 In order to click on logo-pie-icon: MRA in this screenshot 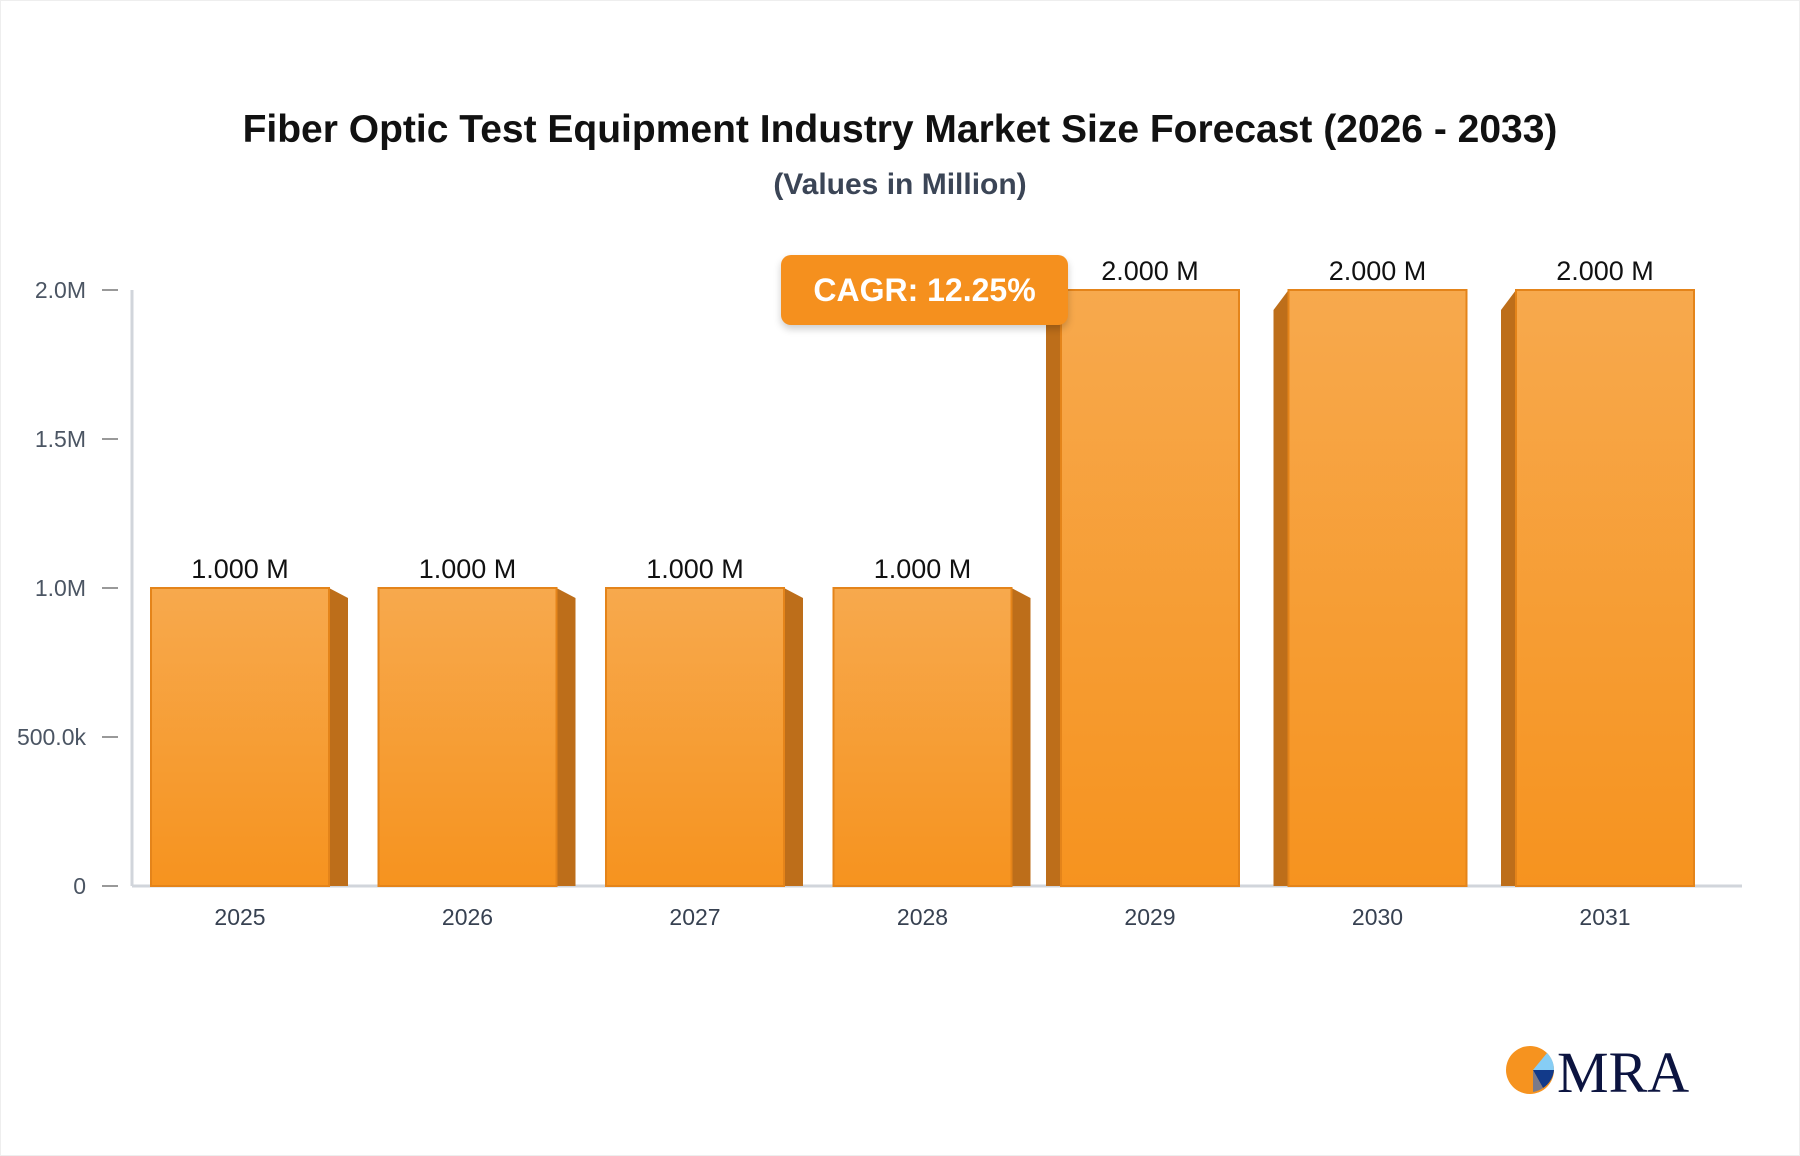, I will do `click(1597, 1070)`.